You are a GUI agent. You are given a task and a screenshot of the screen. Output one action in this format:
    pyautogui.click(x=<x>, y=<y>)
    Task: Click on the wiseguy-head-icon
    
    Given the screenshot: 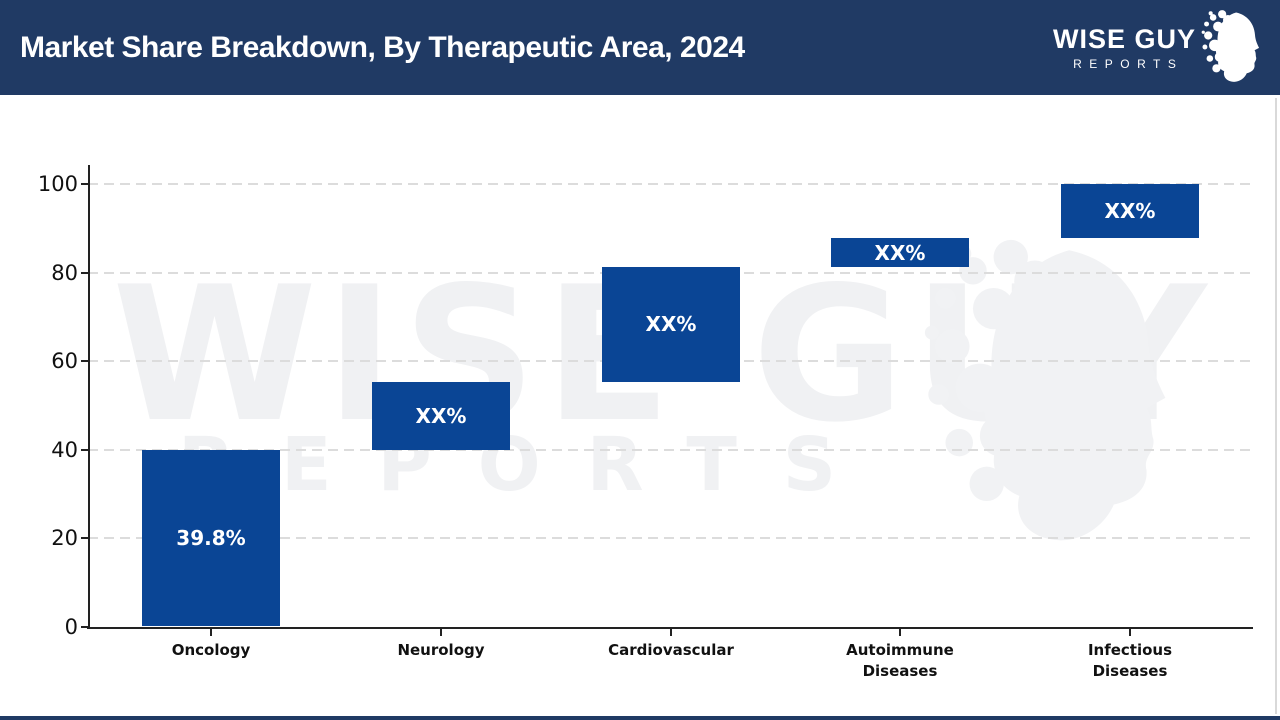 What is the action you would take?
    pyautogui.click(x=1230, y=46)
    